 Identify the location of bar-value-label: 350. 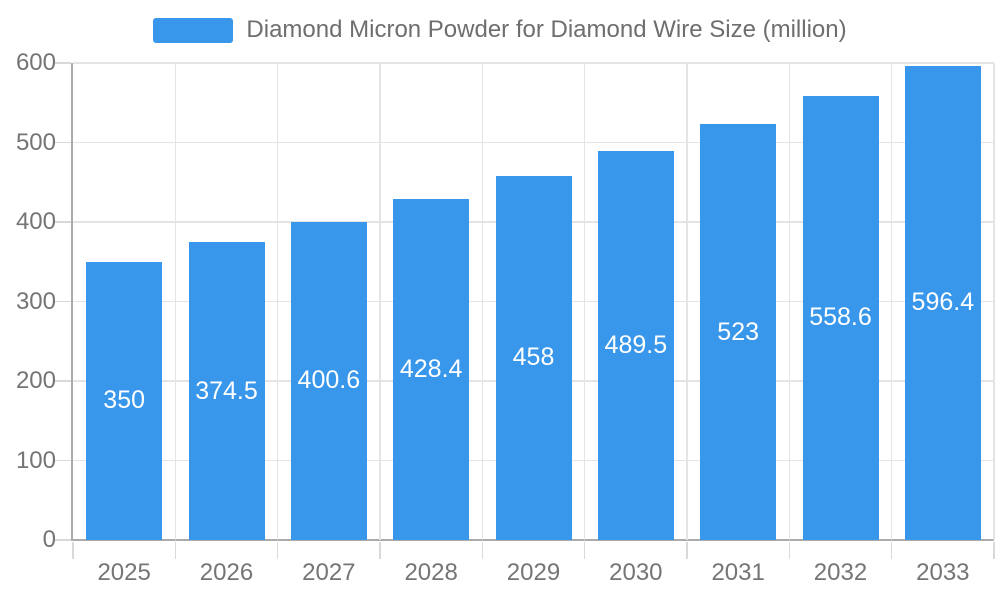
(124, 400).